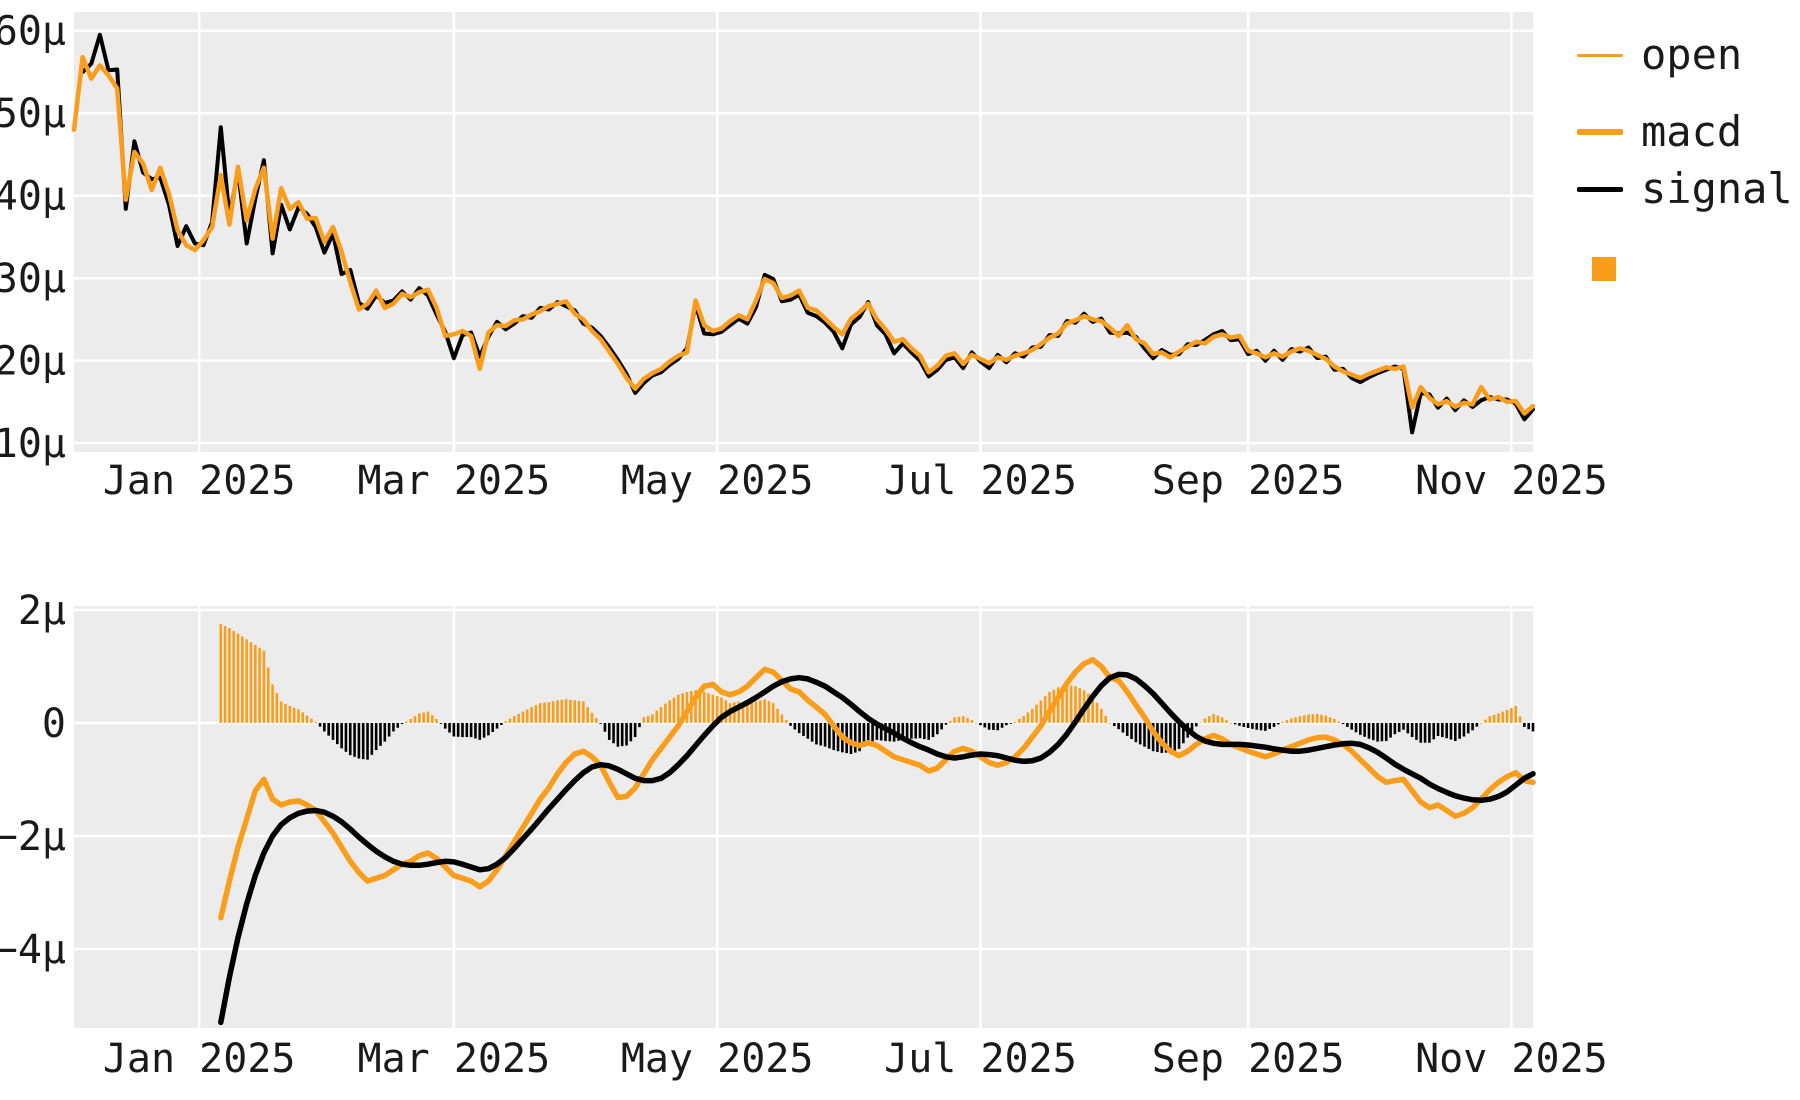 This screenshot has height=1100, width=1800. I want to click on legend-label: macd, so click(1692, 131).